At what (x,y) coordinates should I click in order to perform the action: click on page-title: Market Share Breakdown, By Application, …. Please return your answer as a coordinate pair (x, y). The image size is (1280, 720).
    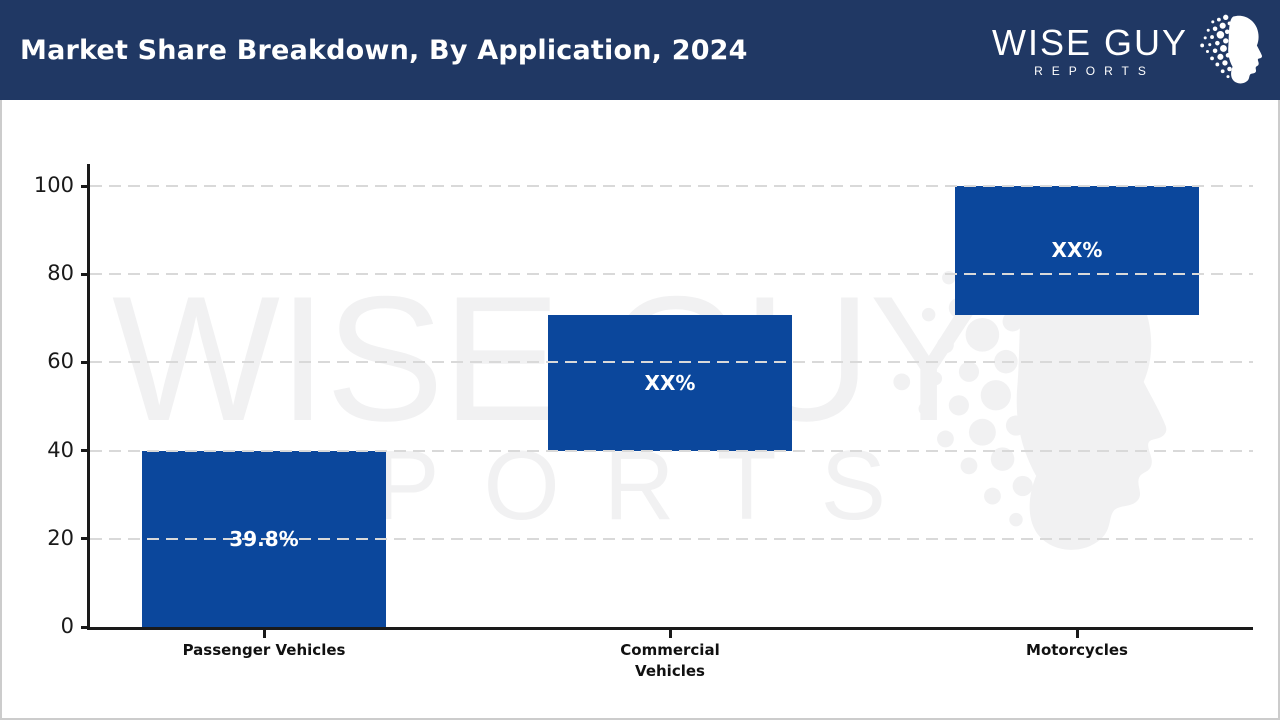
    Looking at the image, I should click on (384, 50).